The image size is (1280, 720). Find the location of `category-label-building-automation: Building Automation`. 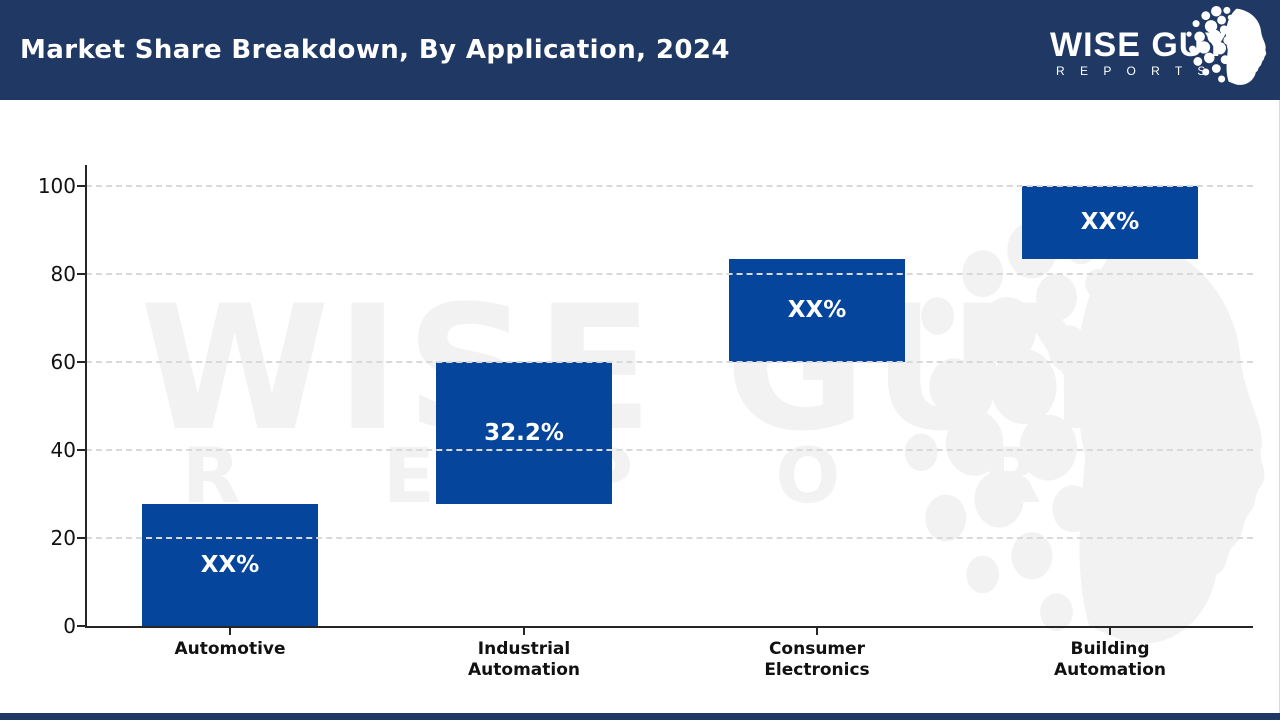

category-label-building-automation: Building Automation is located at coordinates (1110, 659).